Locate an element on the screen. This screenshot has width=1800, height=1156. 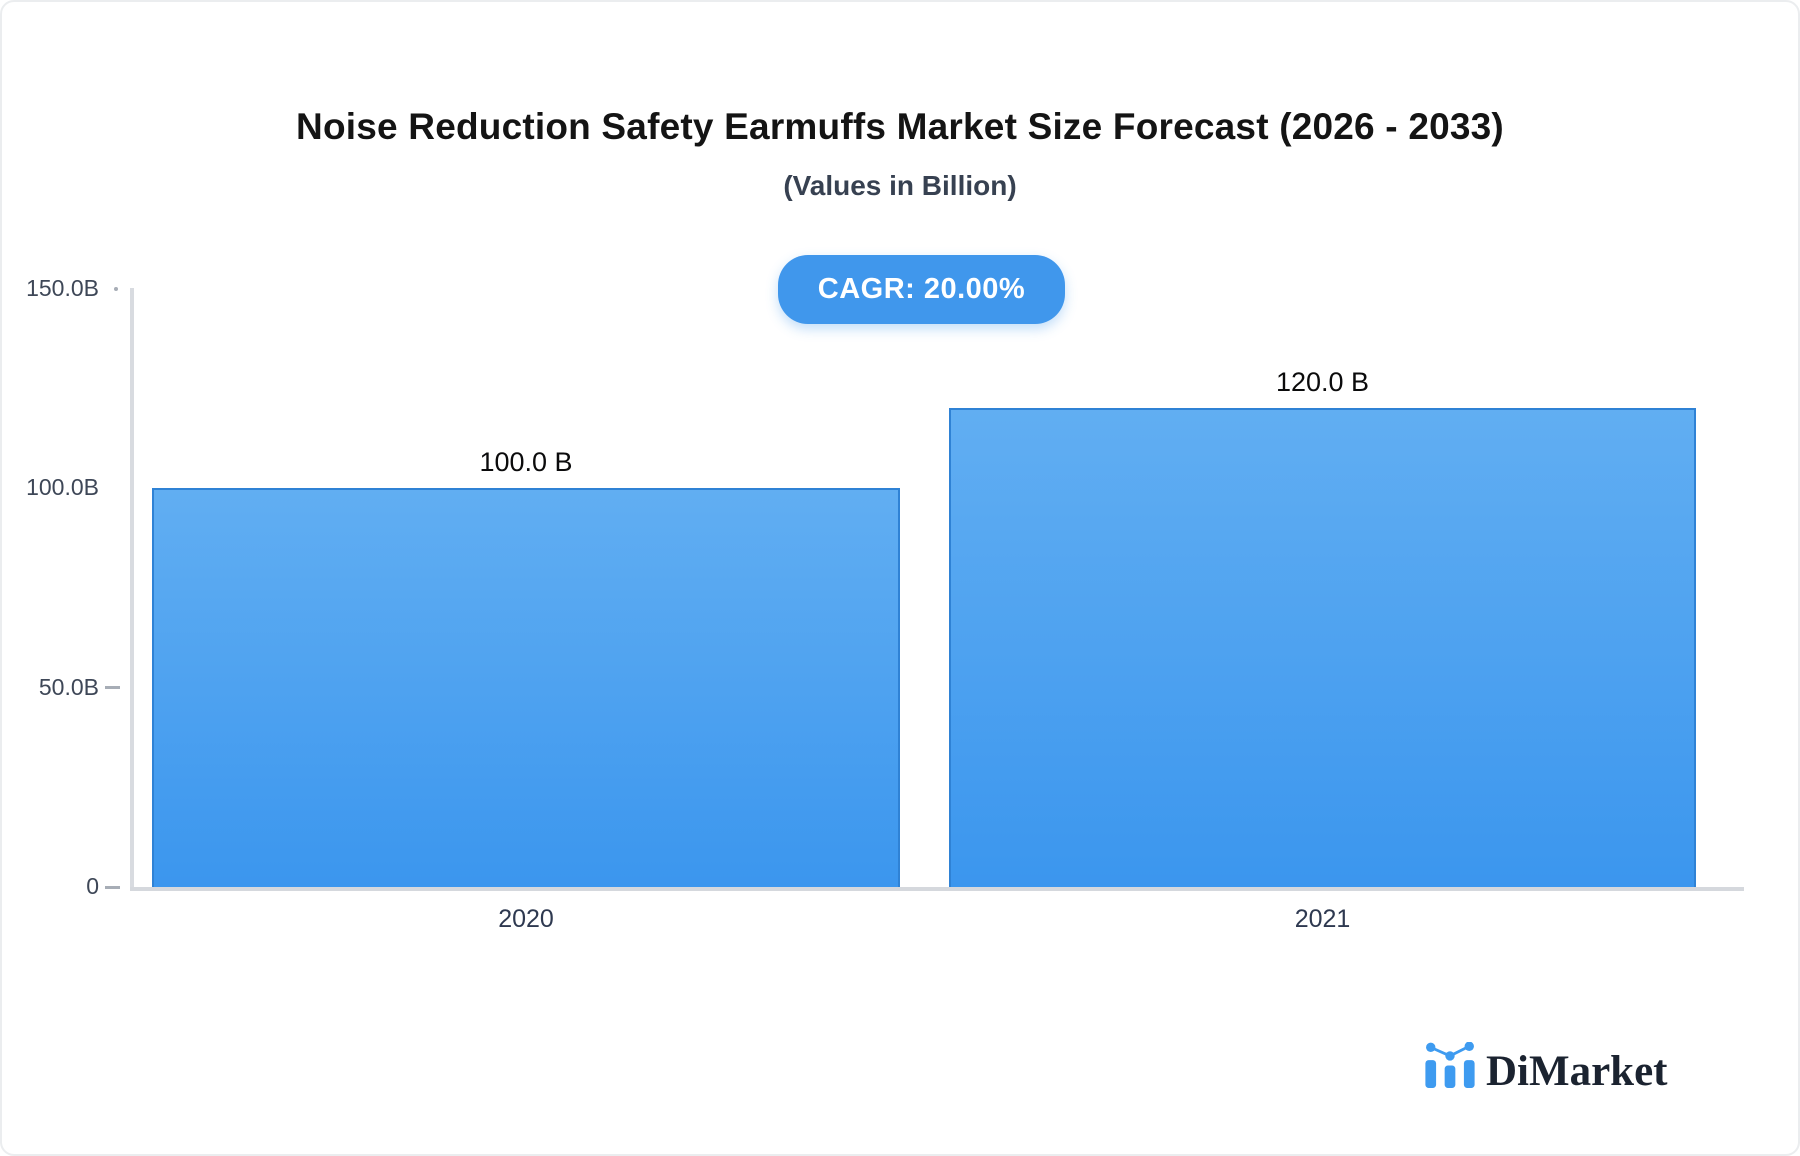
cagr-badge-label: CAGR: 20.00% is located at coordinates (921, 289).